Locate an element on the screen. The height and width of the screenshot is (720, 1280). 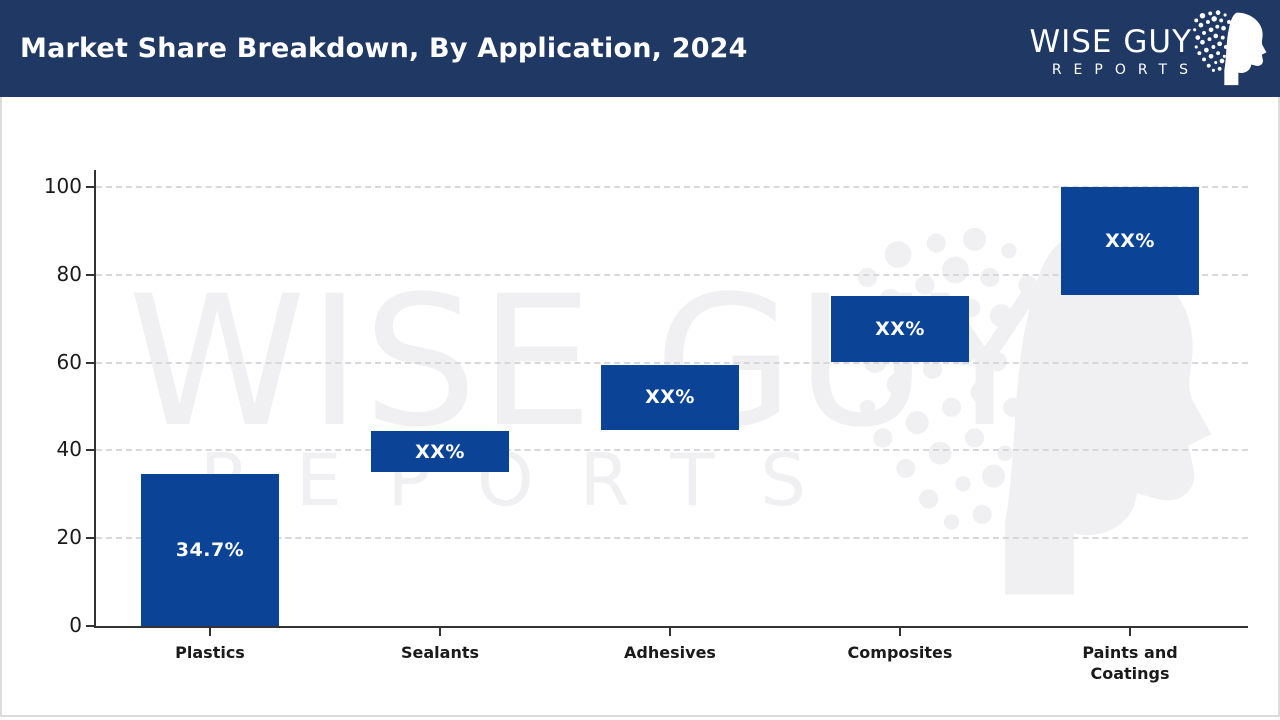
x-tick-label-adhesives: Adhesives is located at coordinates (670, 652).